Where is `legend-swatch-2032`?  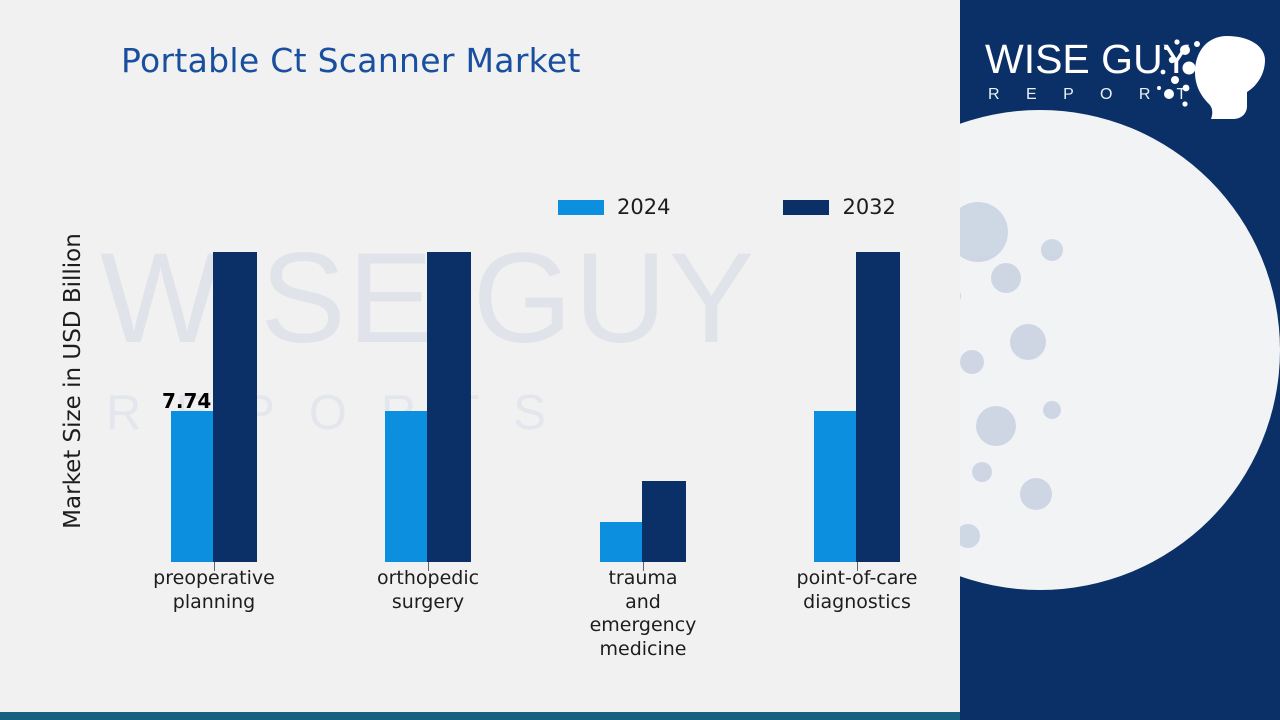 legend-swatch-2032 is located at coordinates (806, 207).